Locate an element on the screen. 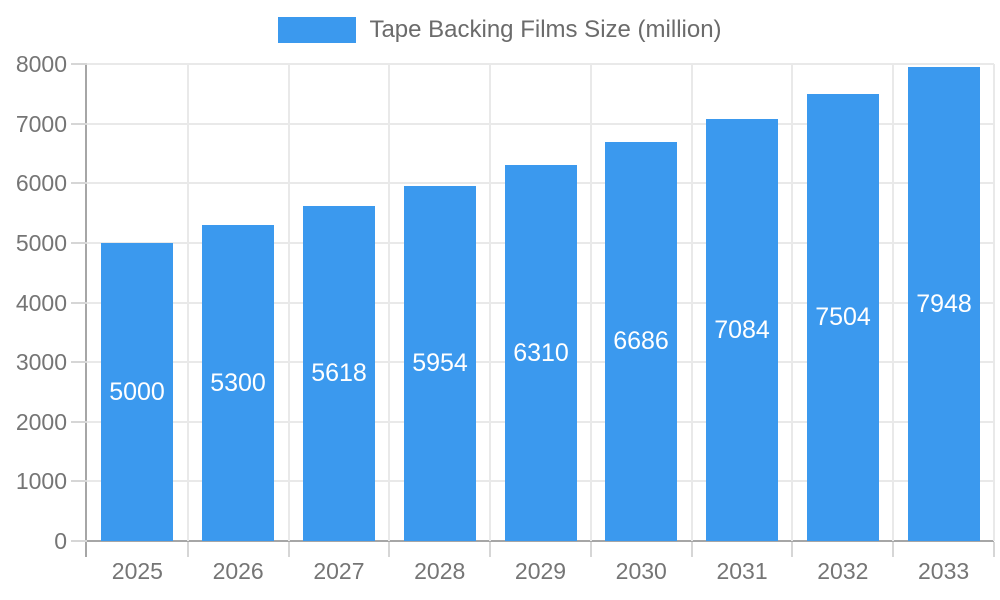 The width and height of the screenshot is (1000, 600). y-axis-line is located at coordinates (86, 310).